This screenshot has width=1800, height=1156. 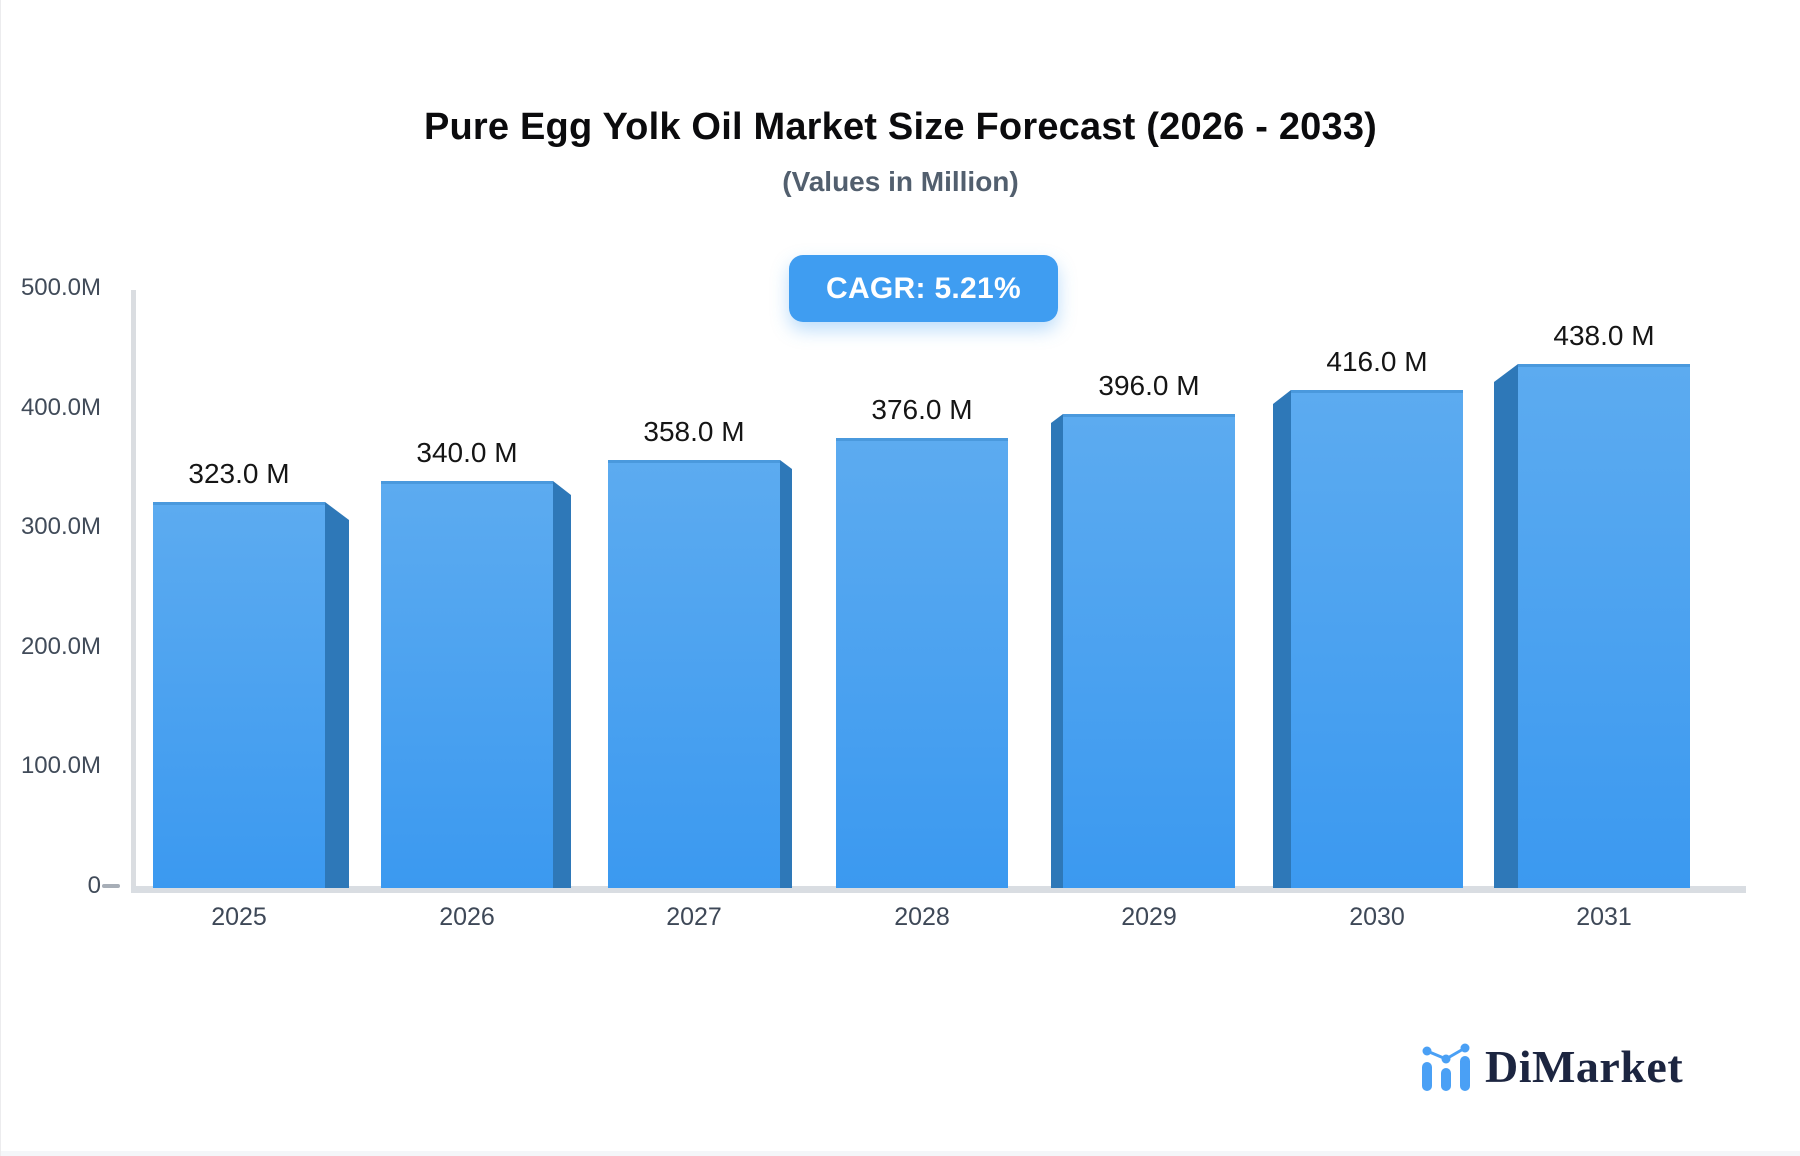 What do you see at coordinates (467, 452) in the screenshot?
I see `bar-value-label: 340.0 M` at bounding box center [467, 452].